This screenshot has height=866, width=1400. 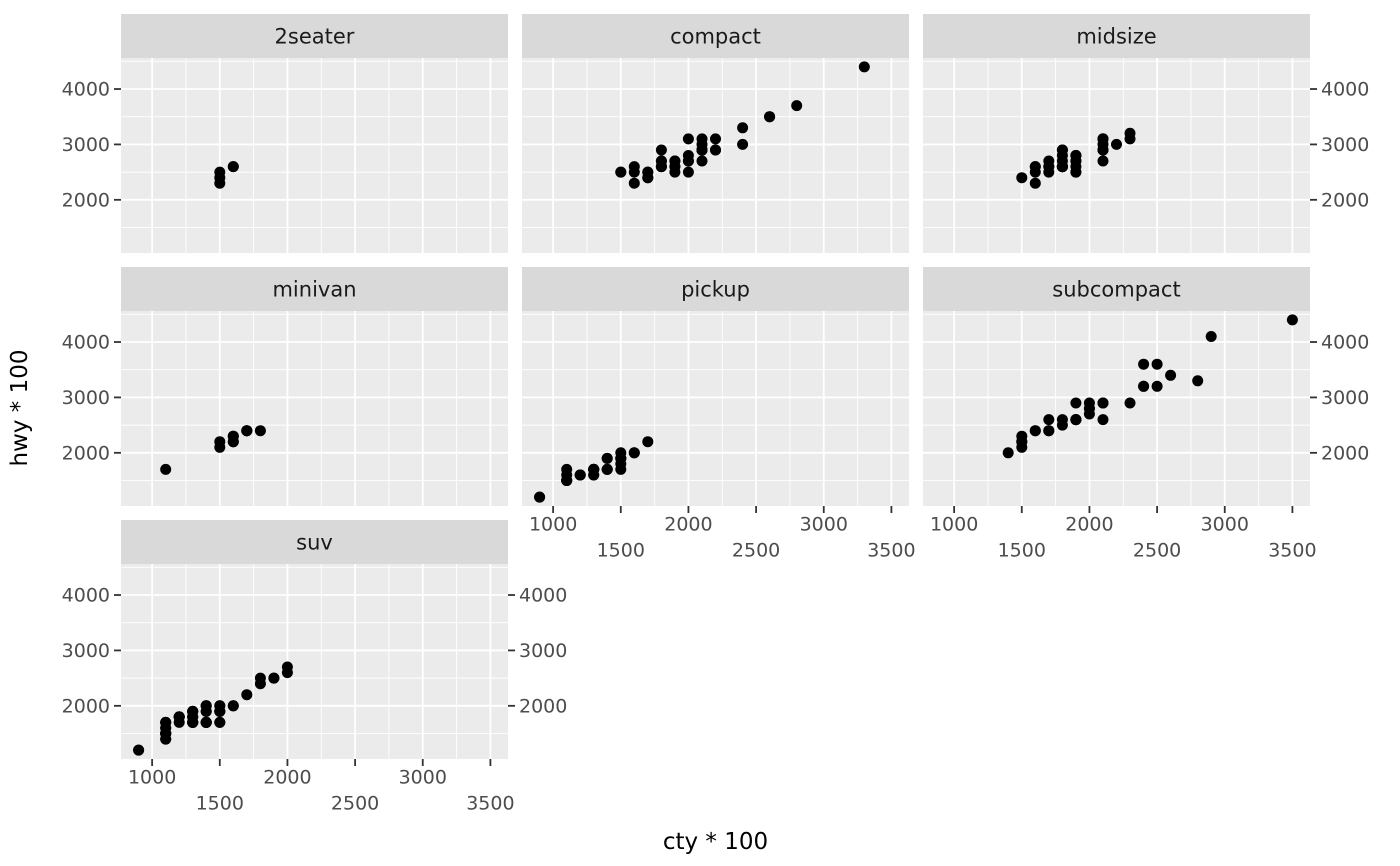 What do you see at coordinates (314, 155) in the screenshot?
I see `facet-panel-2seater` at bounding box center [314, 155].